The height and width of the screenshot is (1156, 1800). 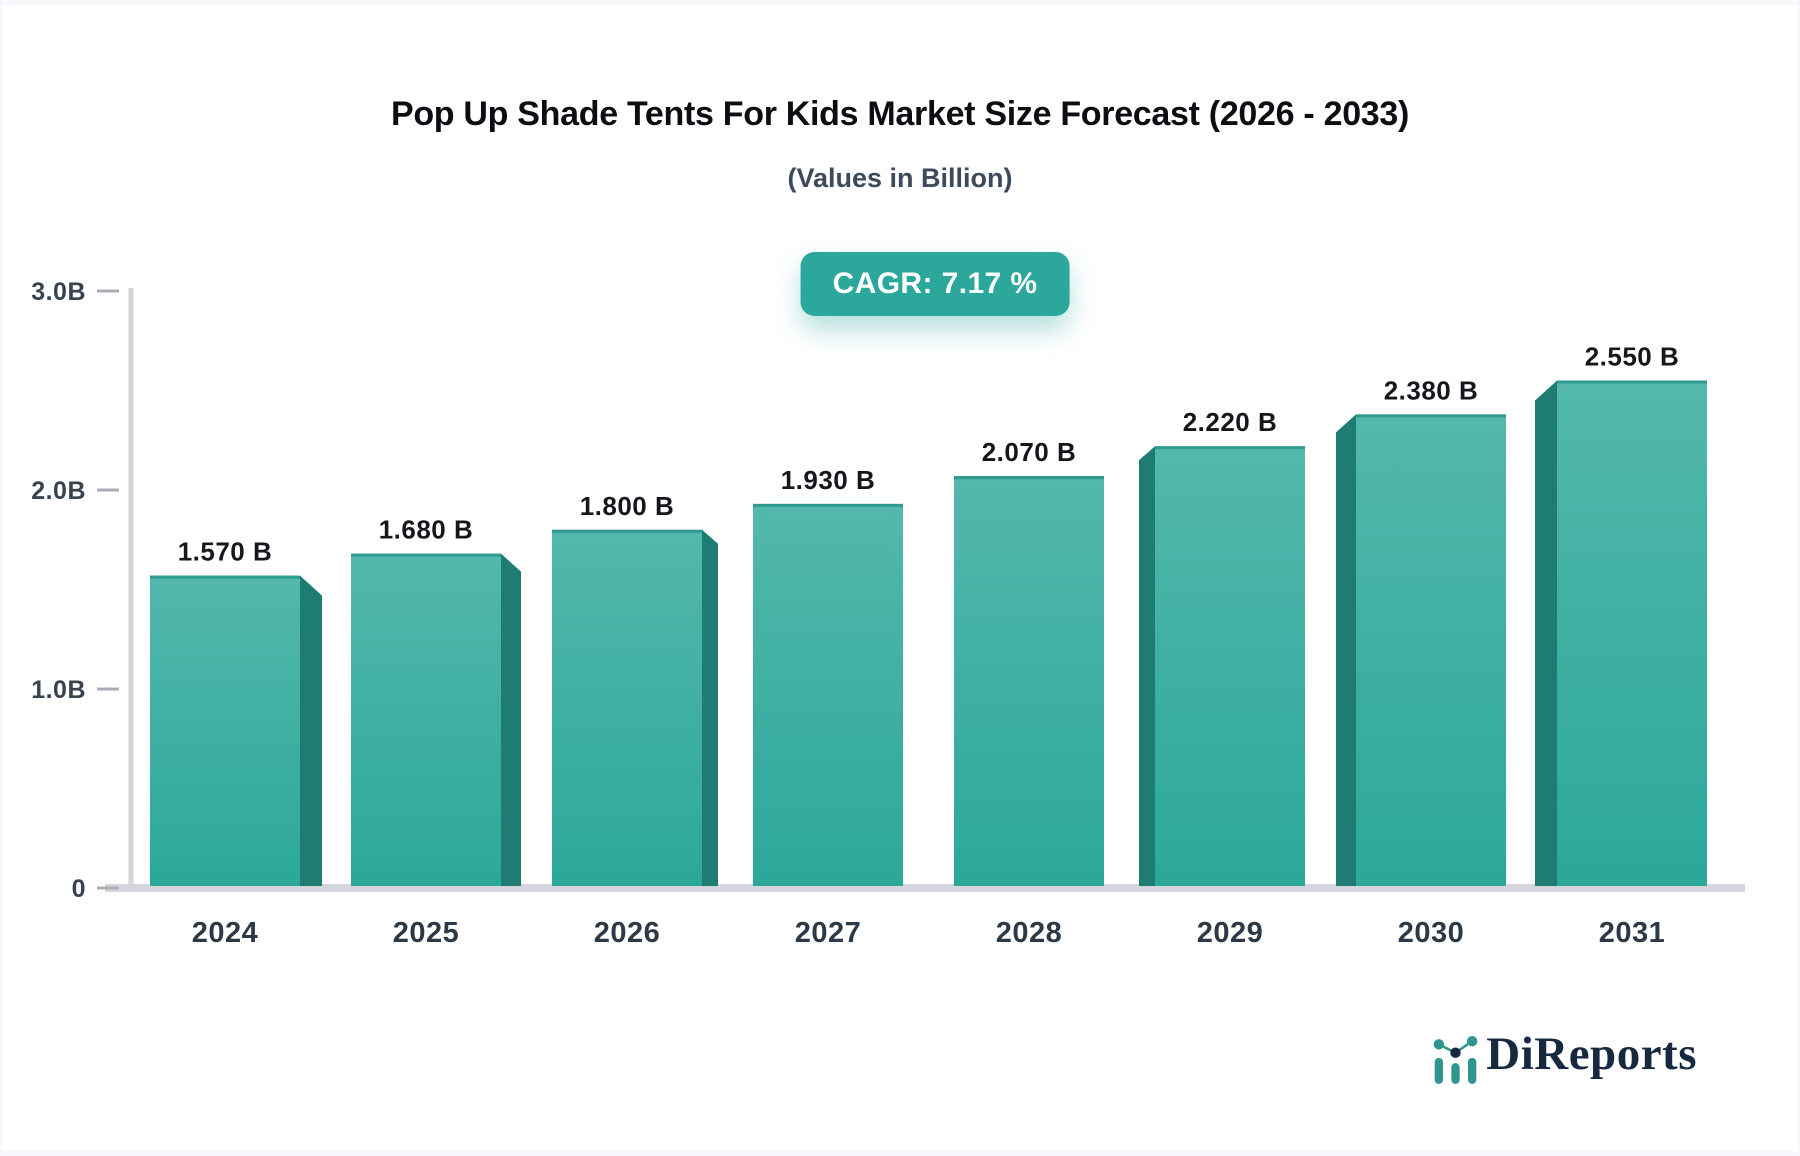 I want to click on page-left-edge, so click(x=1, y=578).